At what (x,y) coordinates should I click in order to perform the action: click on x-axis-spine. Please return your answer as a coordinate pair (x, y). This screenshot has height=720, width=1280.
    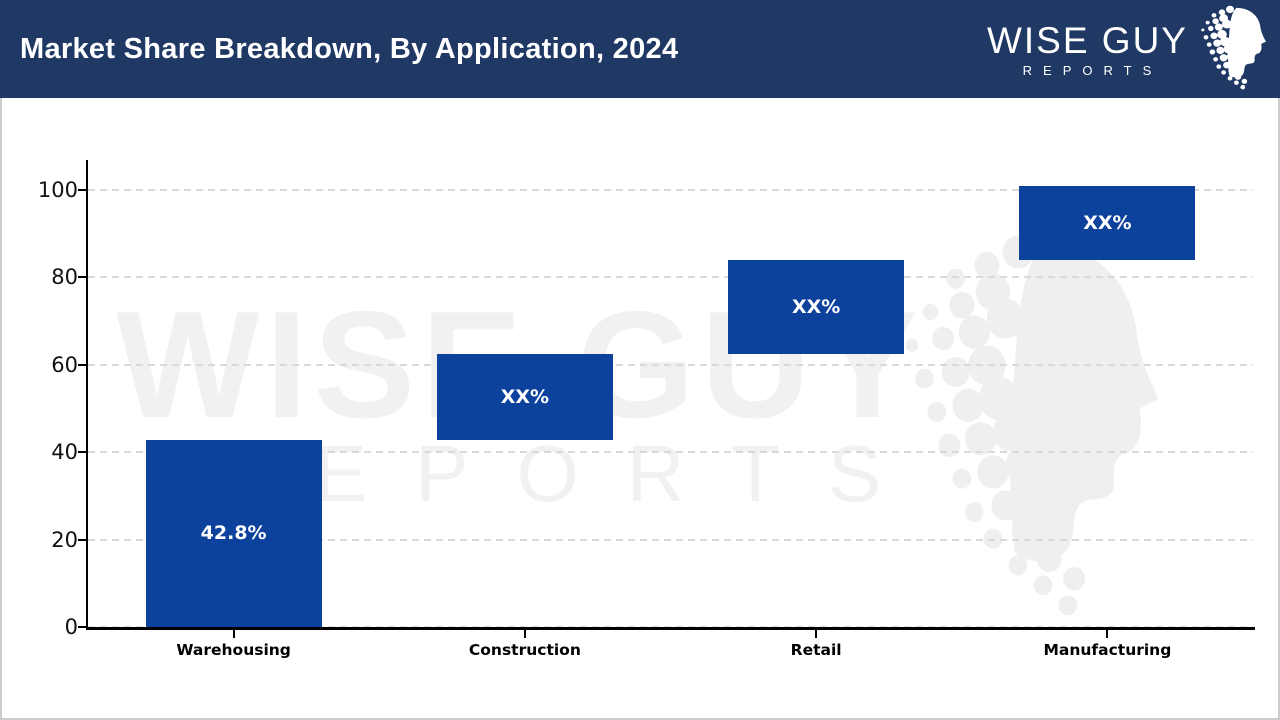
    Looking at the image, I should click on (670, 628).